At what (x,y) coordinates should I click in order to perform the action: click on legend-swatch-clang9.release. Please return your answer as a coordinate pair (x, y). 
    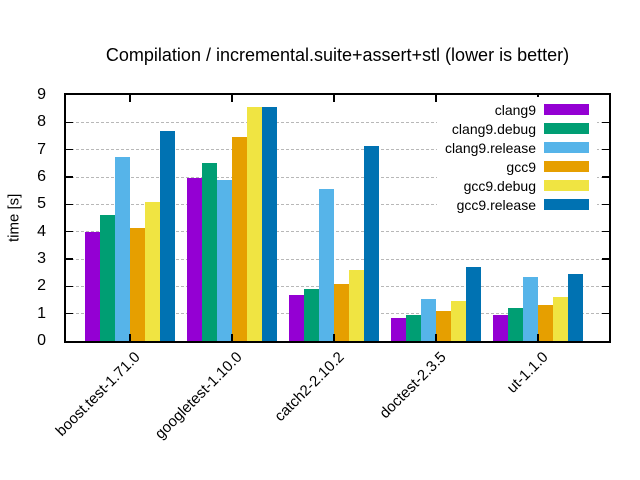
    Looking at the image, I should click on (566, 147).